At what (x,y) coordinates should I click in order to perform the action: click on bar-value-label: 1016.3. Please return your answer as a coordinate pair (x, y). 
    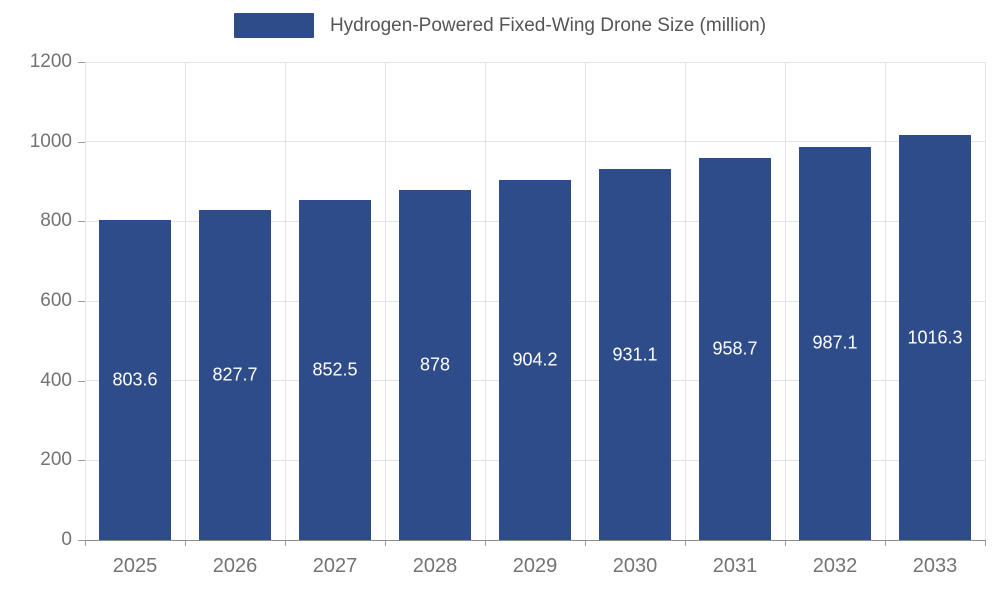
    Looking at the image, I should click on (935, 337).